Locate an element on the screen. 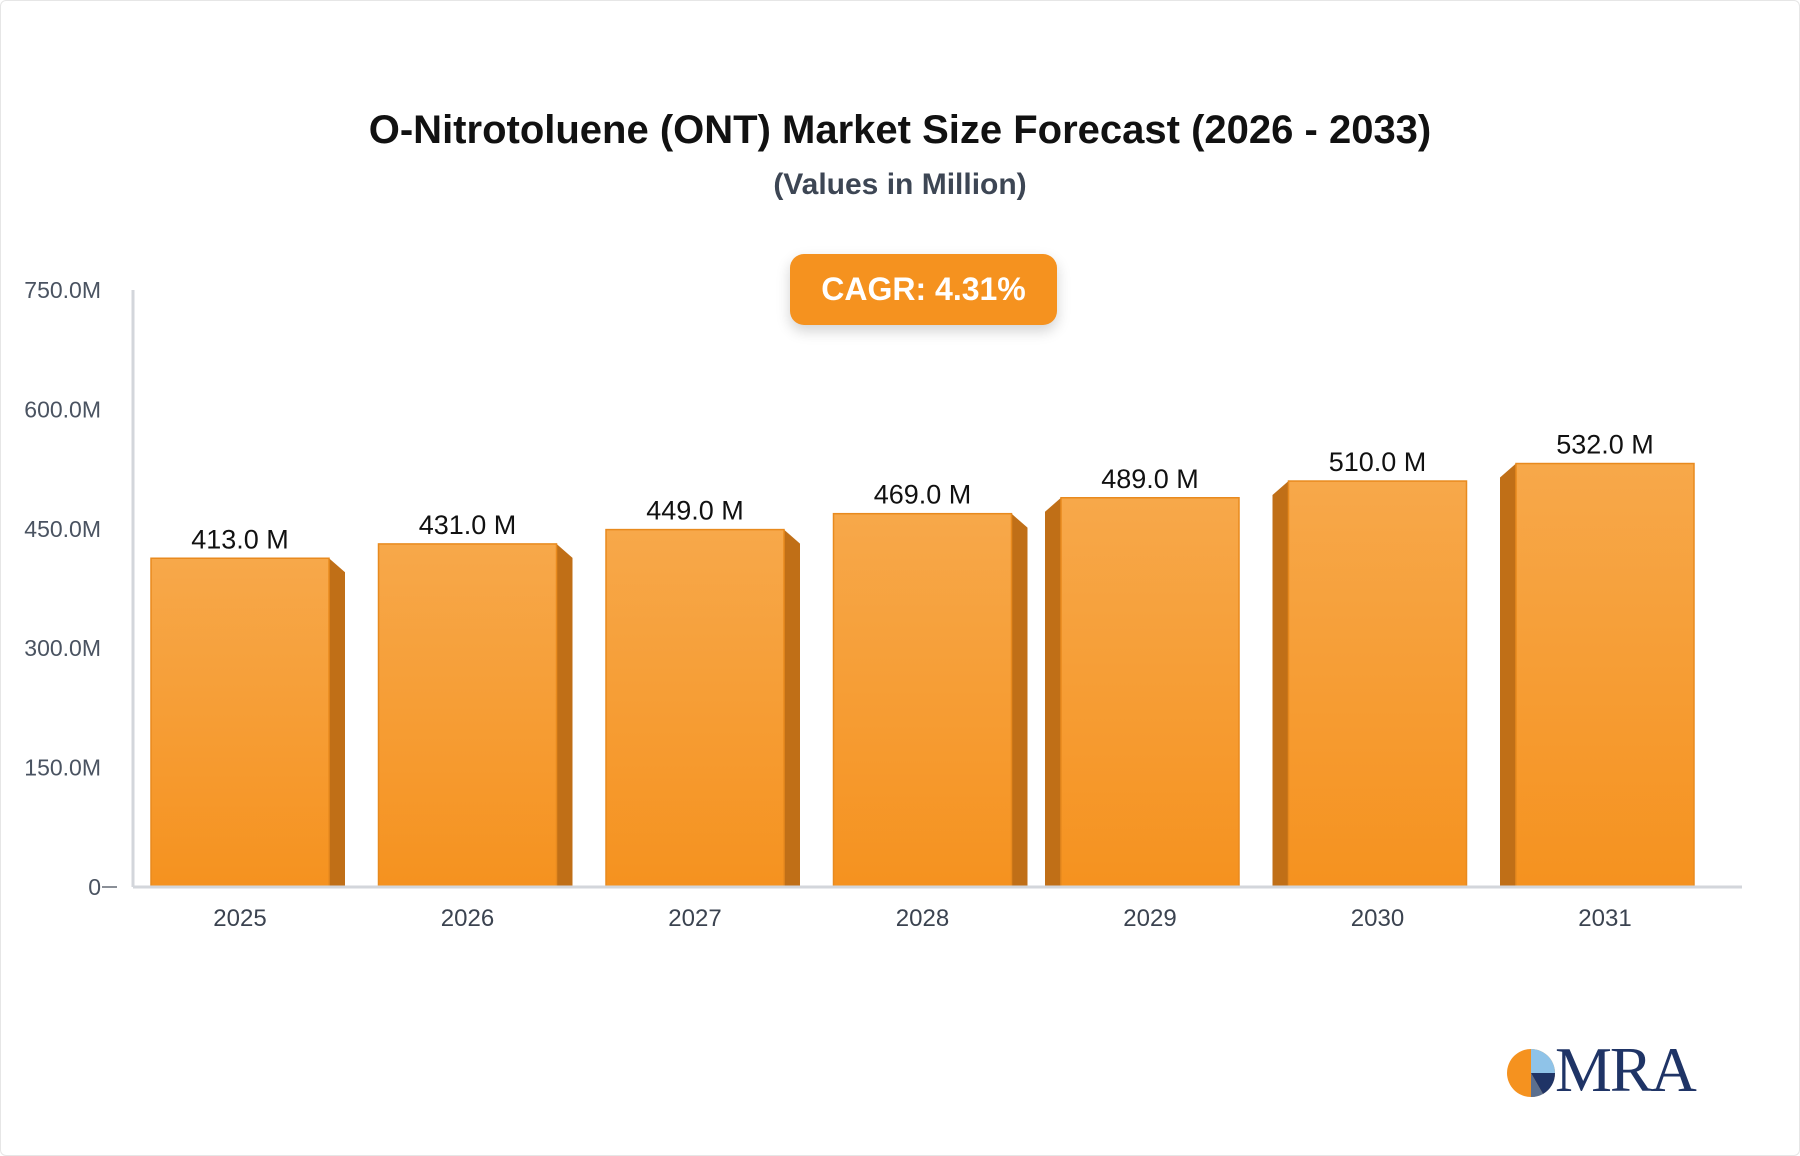  chart-subtitle: (Values in Million) is located at coordinates (900, 184).